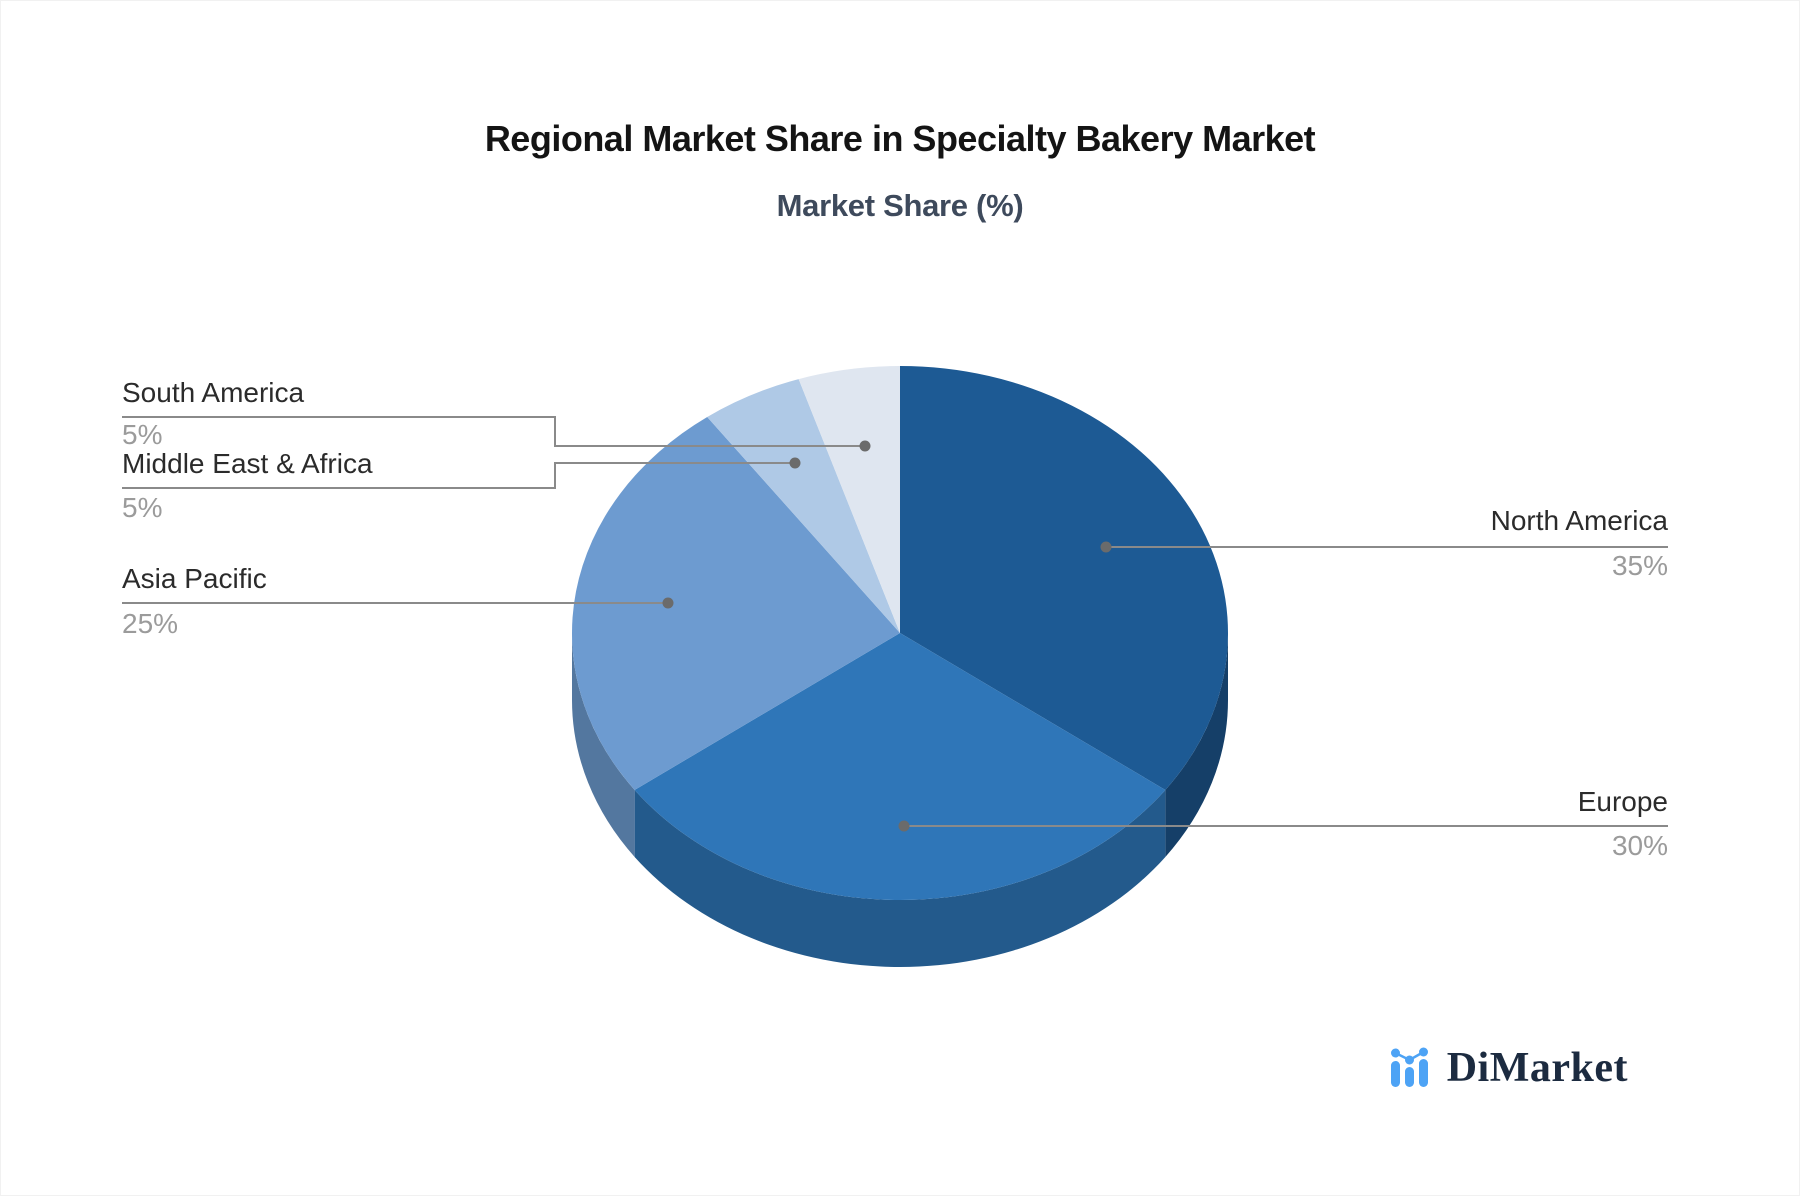 This screenshot has height=1196, width=1800. What do you see at coordinates (900, 205) in the screenshot?
I see `chart-subtitle: Market Share (%)` at bounding box center [900, 205].